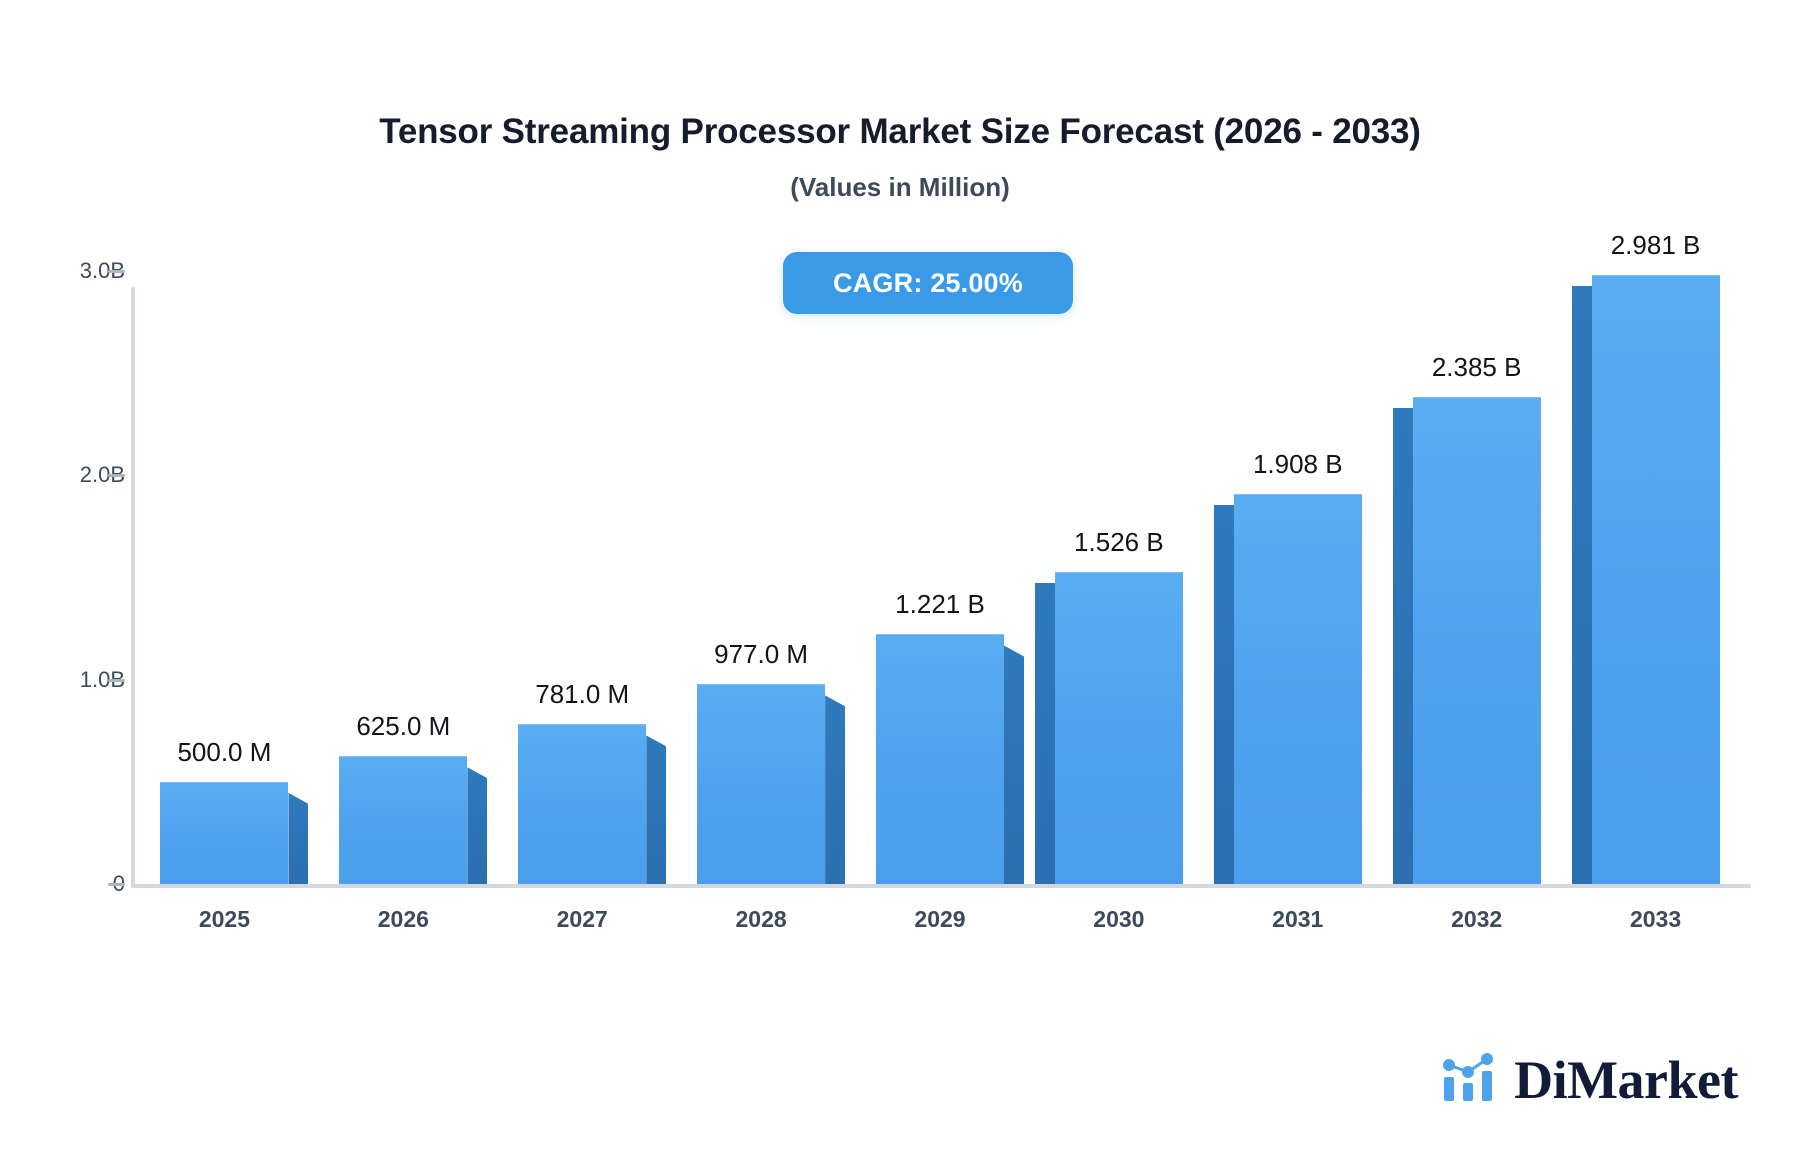 Image resolution: width=1800 pixels, height=1156 pixels. What do you see at coordinates (1655, 244) in the screenshot?
I see `bar-value-label: 2.981 B` at bounding box center [1655, 244].